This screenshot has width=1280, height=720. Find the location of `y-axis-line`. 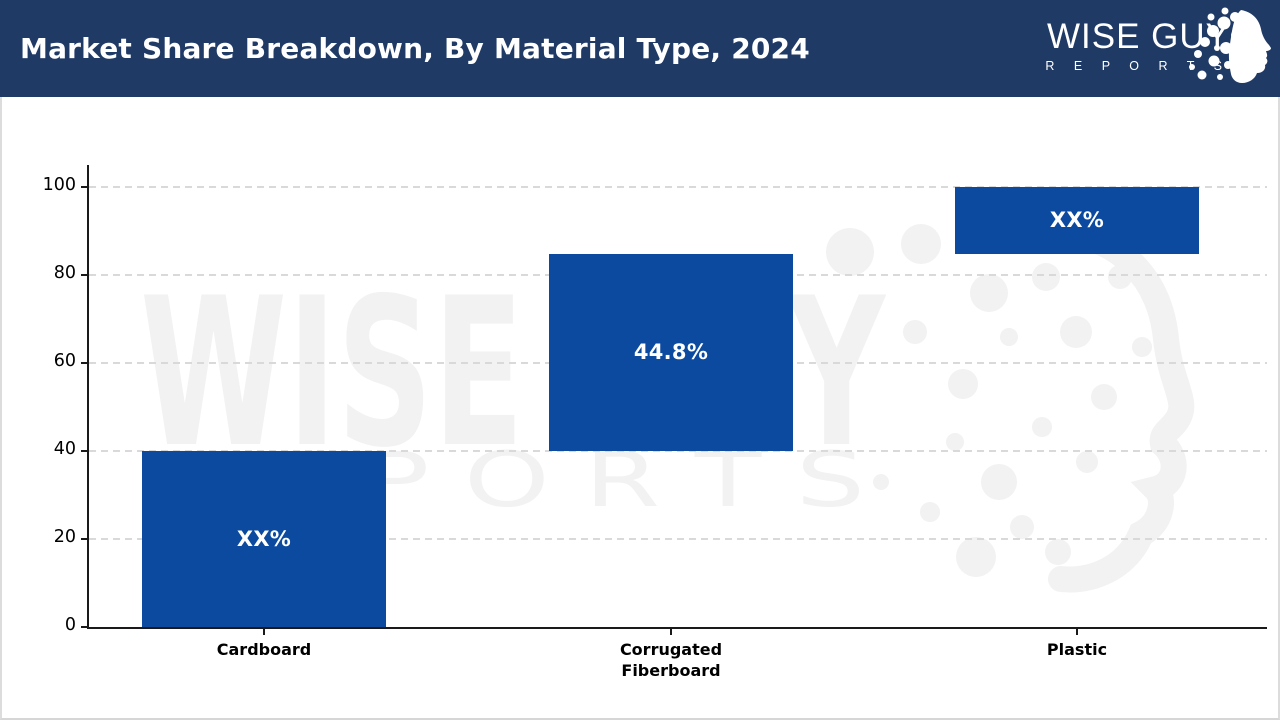

y-axis-line is located at coordinates (88, 397).